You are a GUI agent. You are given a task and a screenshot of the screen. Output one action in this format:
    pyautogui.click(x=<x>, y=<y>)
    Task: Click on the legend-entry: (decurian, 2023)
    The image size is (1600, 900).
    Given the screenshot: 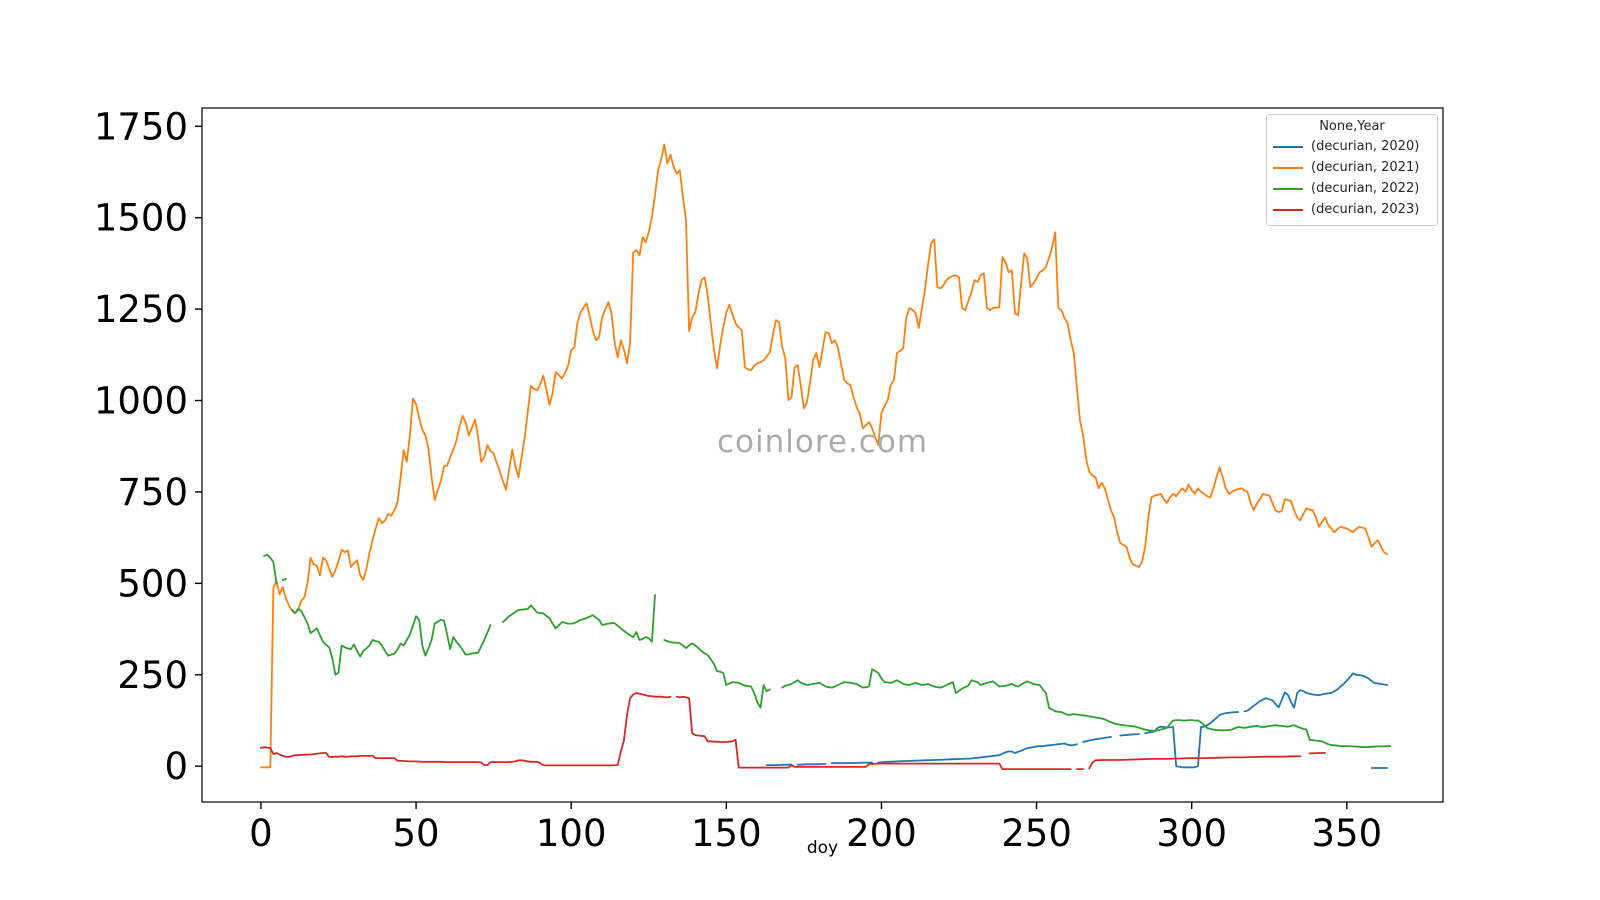 What is the action you would take?
    pyautogui.click(x=1352, y=209)
    